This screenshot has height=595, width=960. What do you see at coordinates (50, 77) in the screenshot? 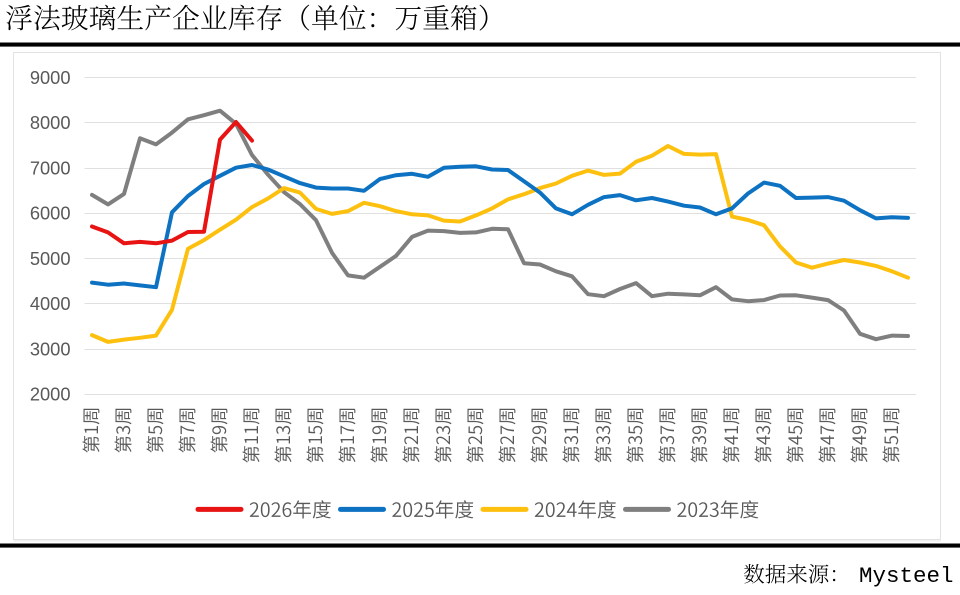
I see `svg-text: 9000` at bounding box center [50, 77].